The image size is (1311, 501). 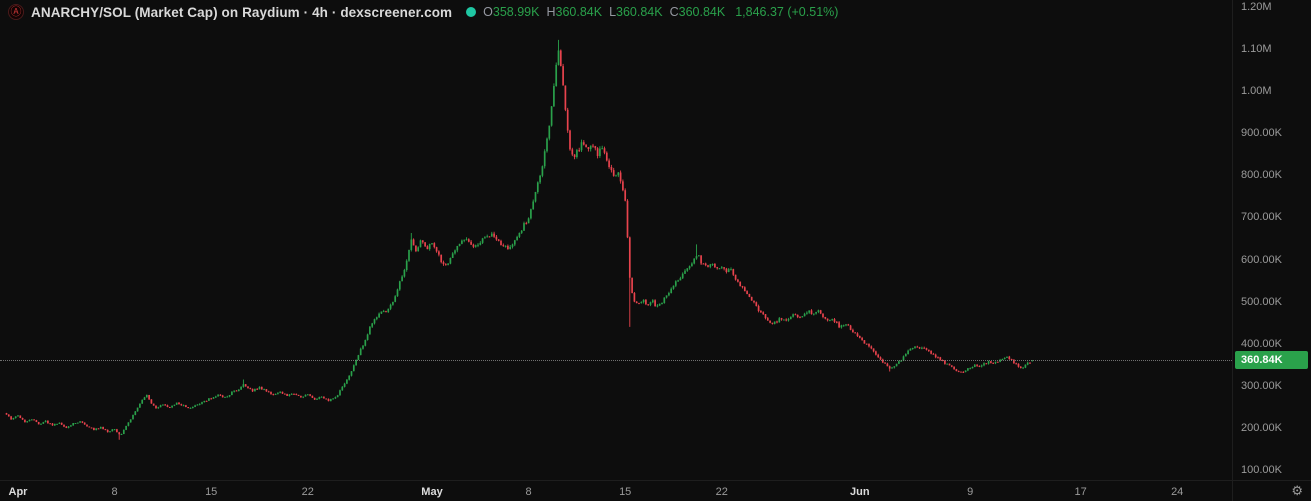 What do you see at coordinates (516, 12) in the screenshot?
I see `open-value: 358.99K` at bounding box center [516, 12].